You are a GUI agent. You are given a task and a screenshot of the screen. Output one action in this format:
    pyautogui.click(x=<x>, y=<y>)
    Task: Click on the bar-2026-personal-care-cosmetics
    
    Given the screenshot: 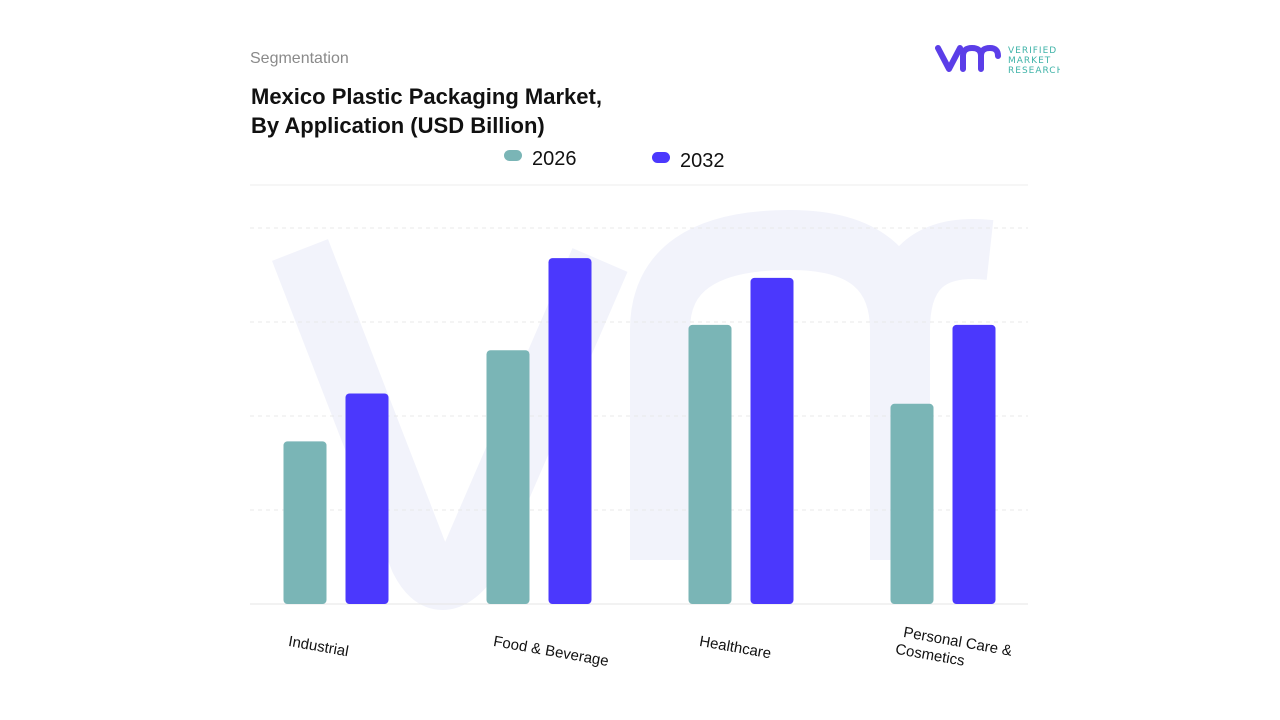 What is the action you would take?
    pyautogui.click(x=912, y=503)
    